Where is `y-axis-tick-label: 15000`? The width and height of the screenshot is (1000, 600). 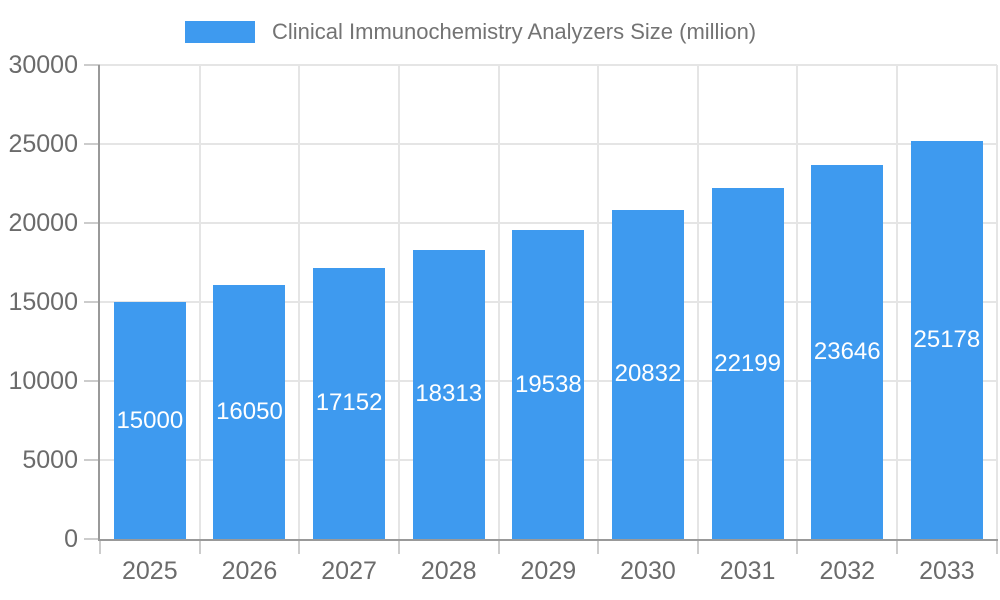 y-axis-tick-label: 15000 is located at coordinates (43, 302).